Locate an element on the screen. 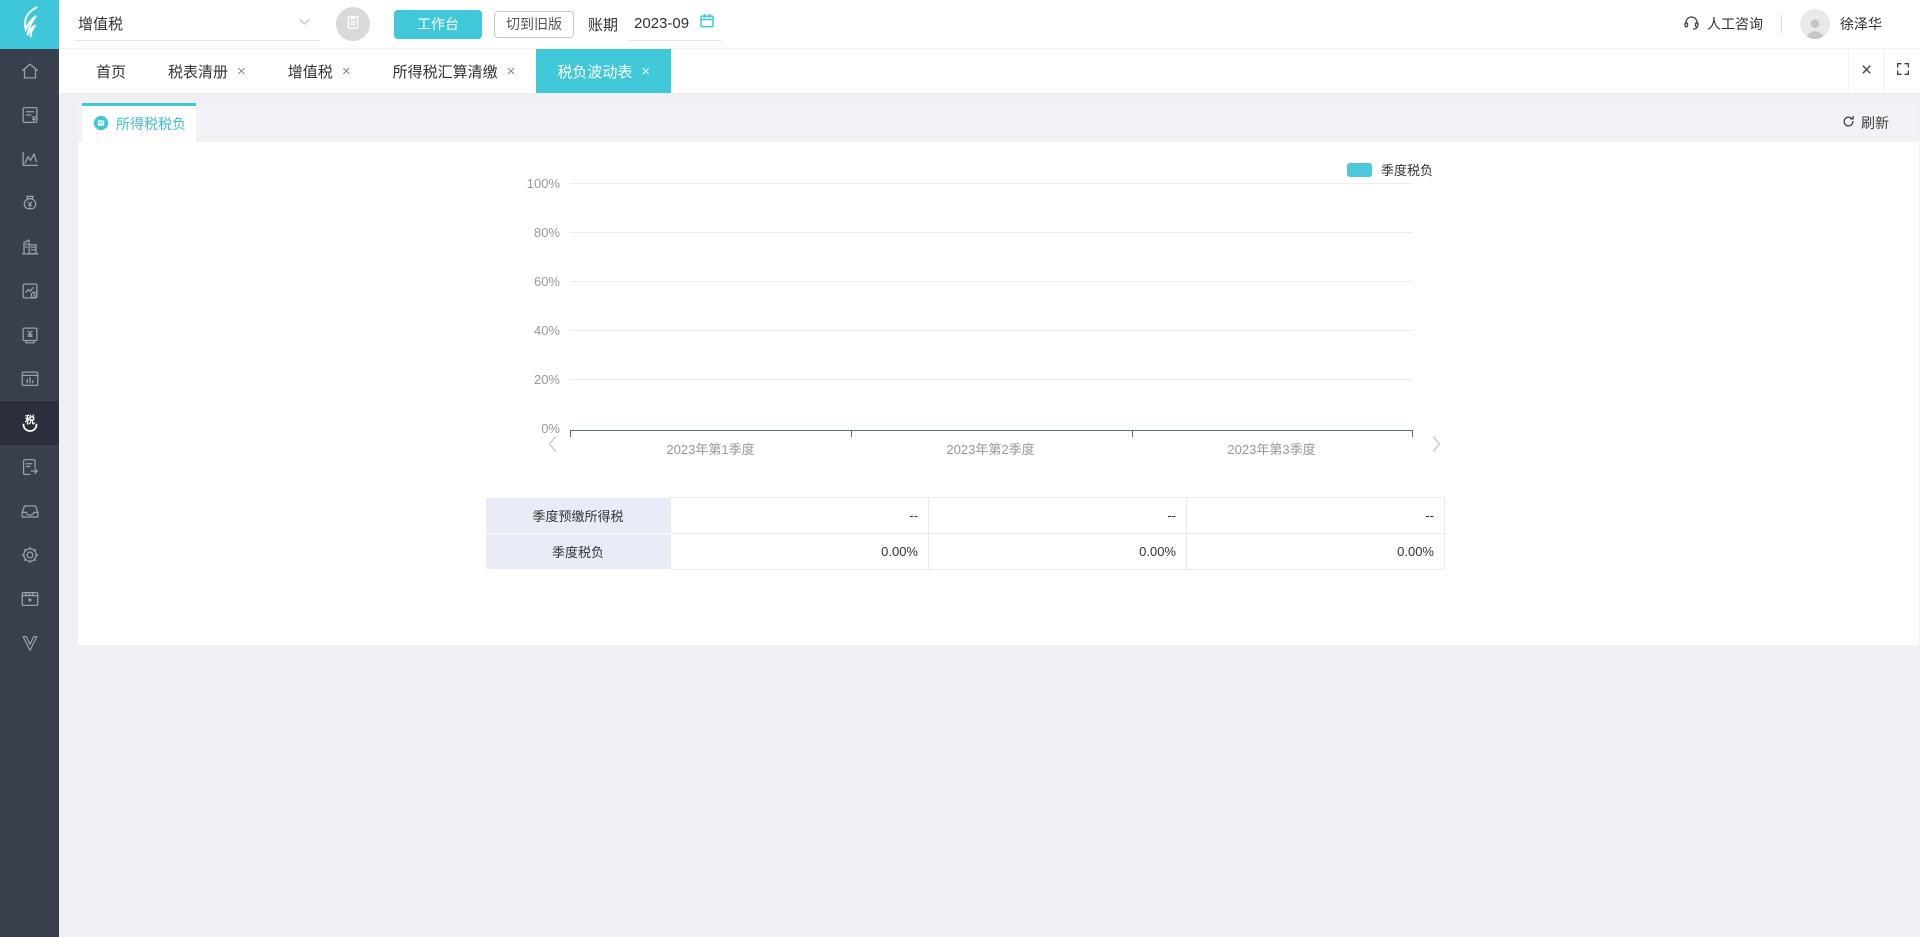 Image resolution: width=1920 pixels, height=937 pixels. sidebar-item-invoice is located at coordinates (29, 115).